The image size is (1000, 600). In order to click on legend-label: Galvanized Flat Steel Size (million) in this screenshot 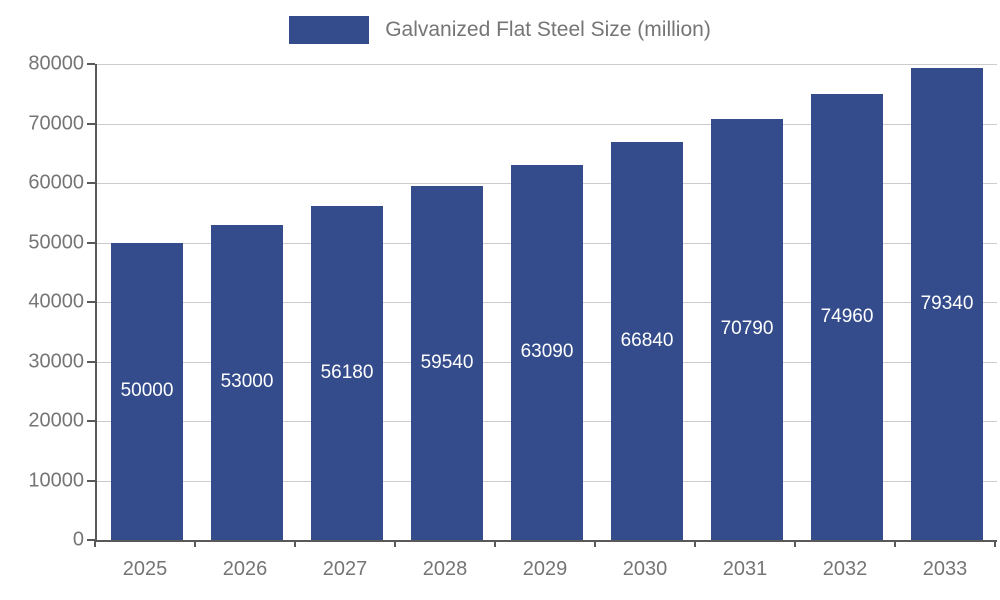, I will do `click(548, 29)`.